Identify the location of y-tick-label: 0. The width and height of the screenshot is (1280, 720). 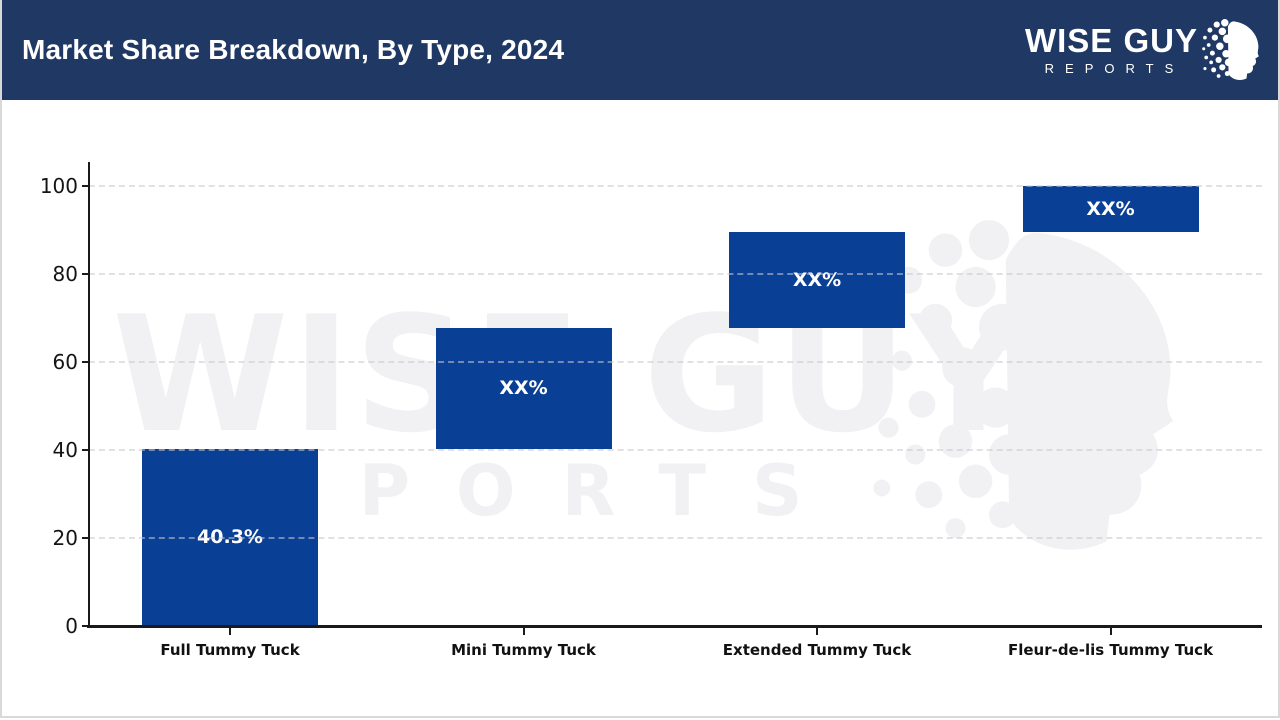
(71, 626).